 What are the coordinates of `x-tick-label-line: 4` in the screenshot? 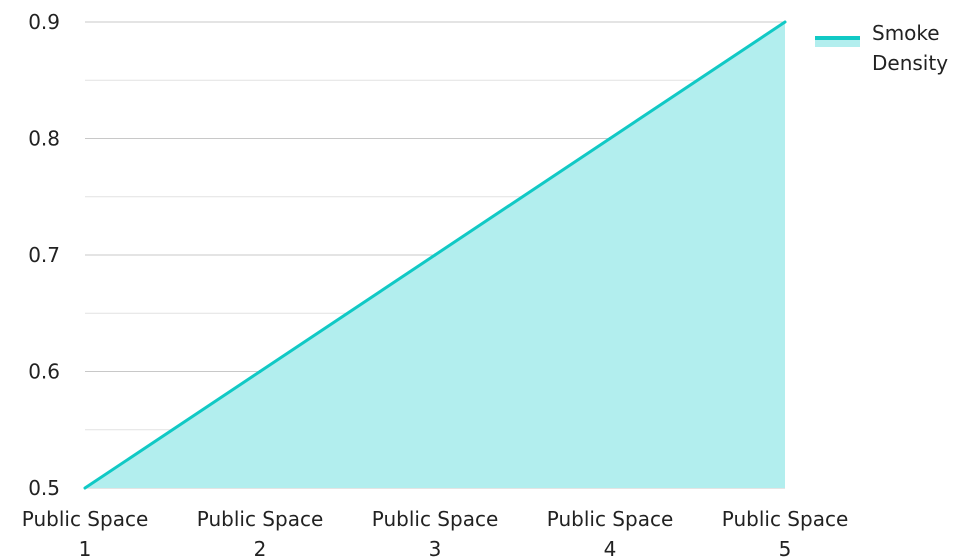 It's located at (610, 548).